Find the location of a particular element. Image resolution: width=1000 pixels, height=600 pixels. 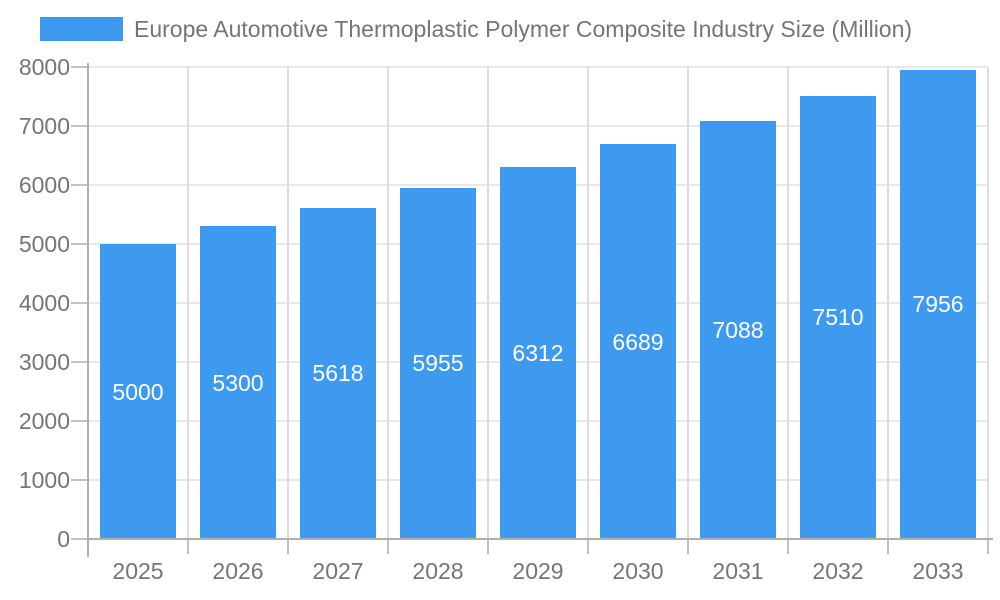

bar-2027 is located at coordinates (338, 373).